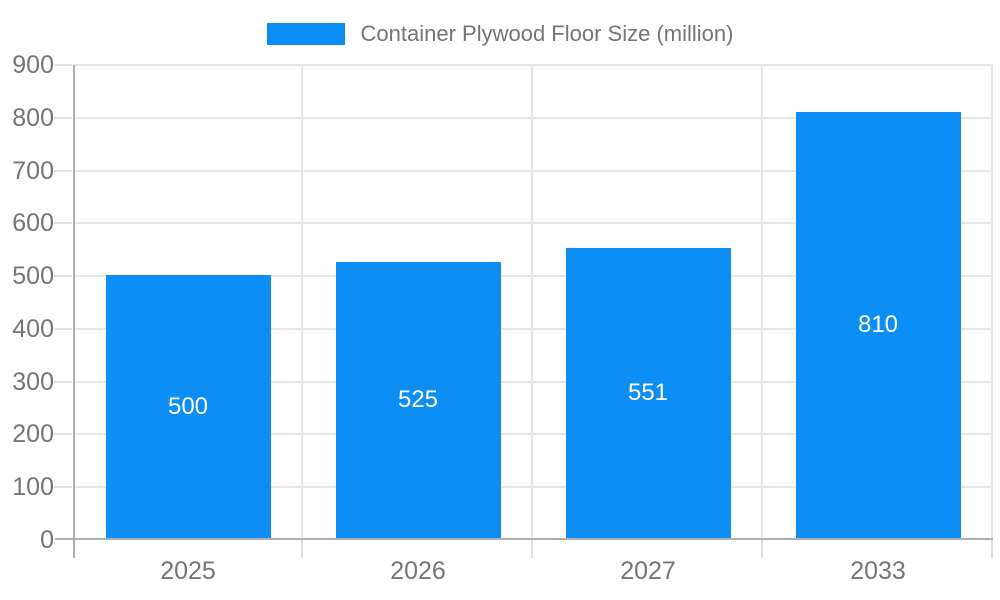  I want to click on y-axis-tick-label: 400, so click(33, 328).